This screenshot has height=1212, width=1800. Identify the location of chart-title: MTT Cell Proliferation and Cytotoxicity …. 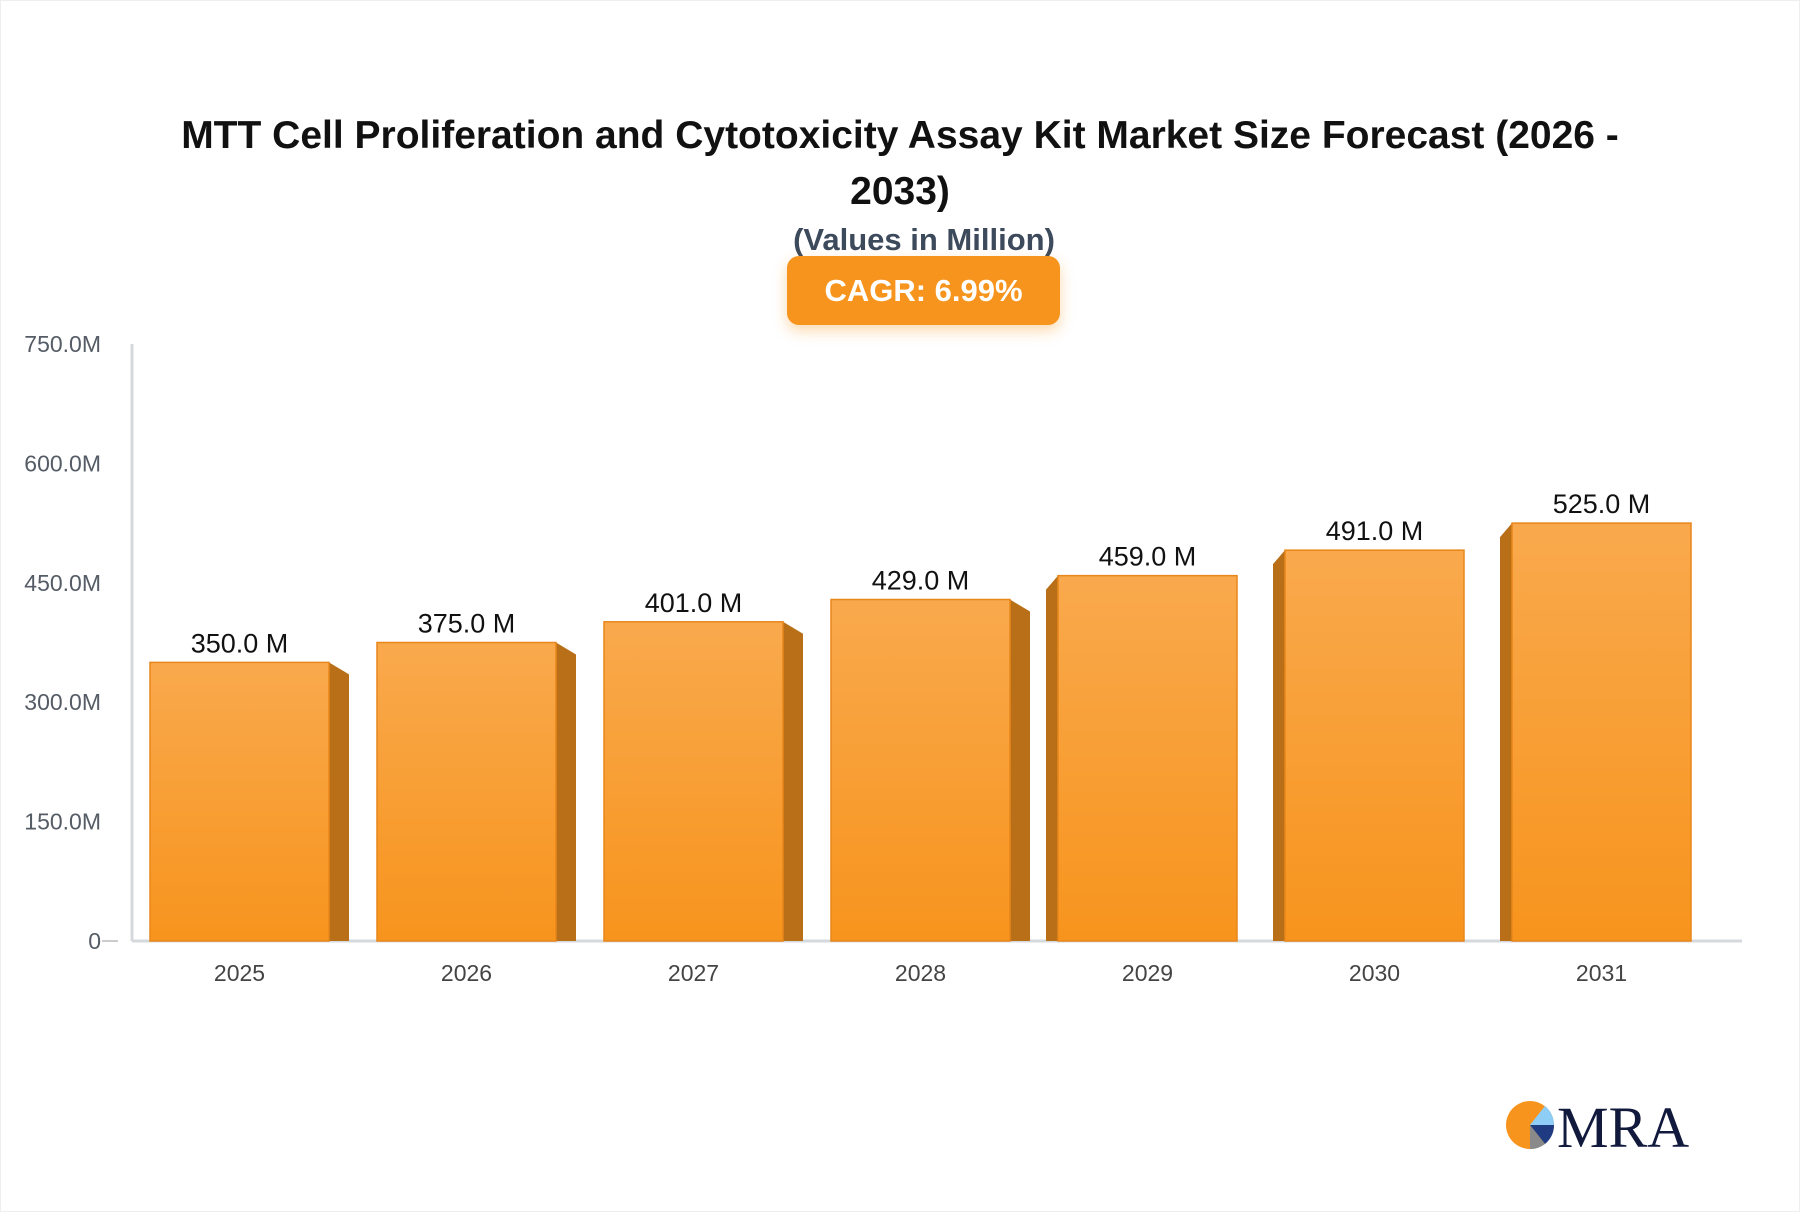
(900, 163).